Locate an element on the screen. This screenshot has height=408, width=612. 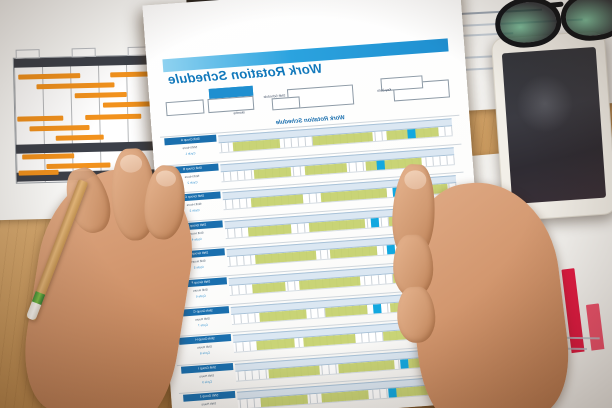
glasses-left-lens is located at coordinates (528, 25).